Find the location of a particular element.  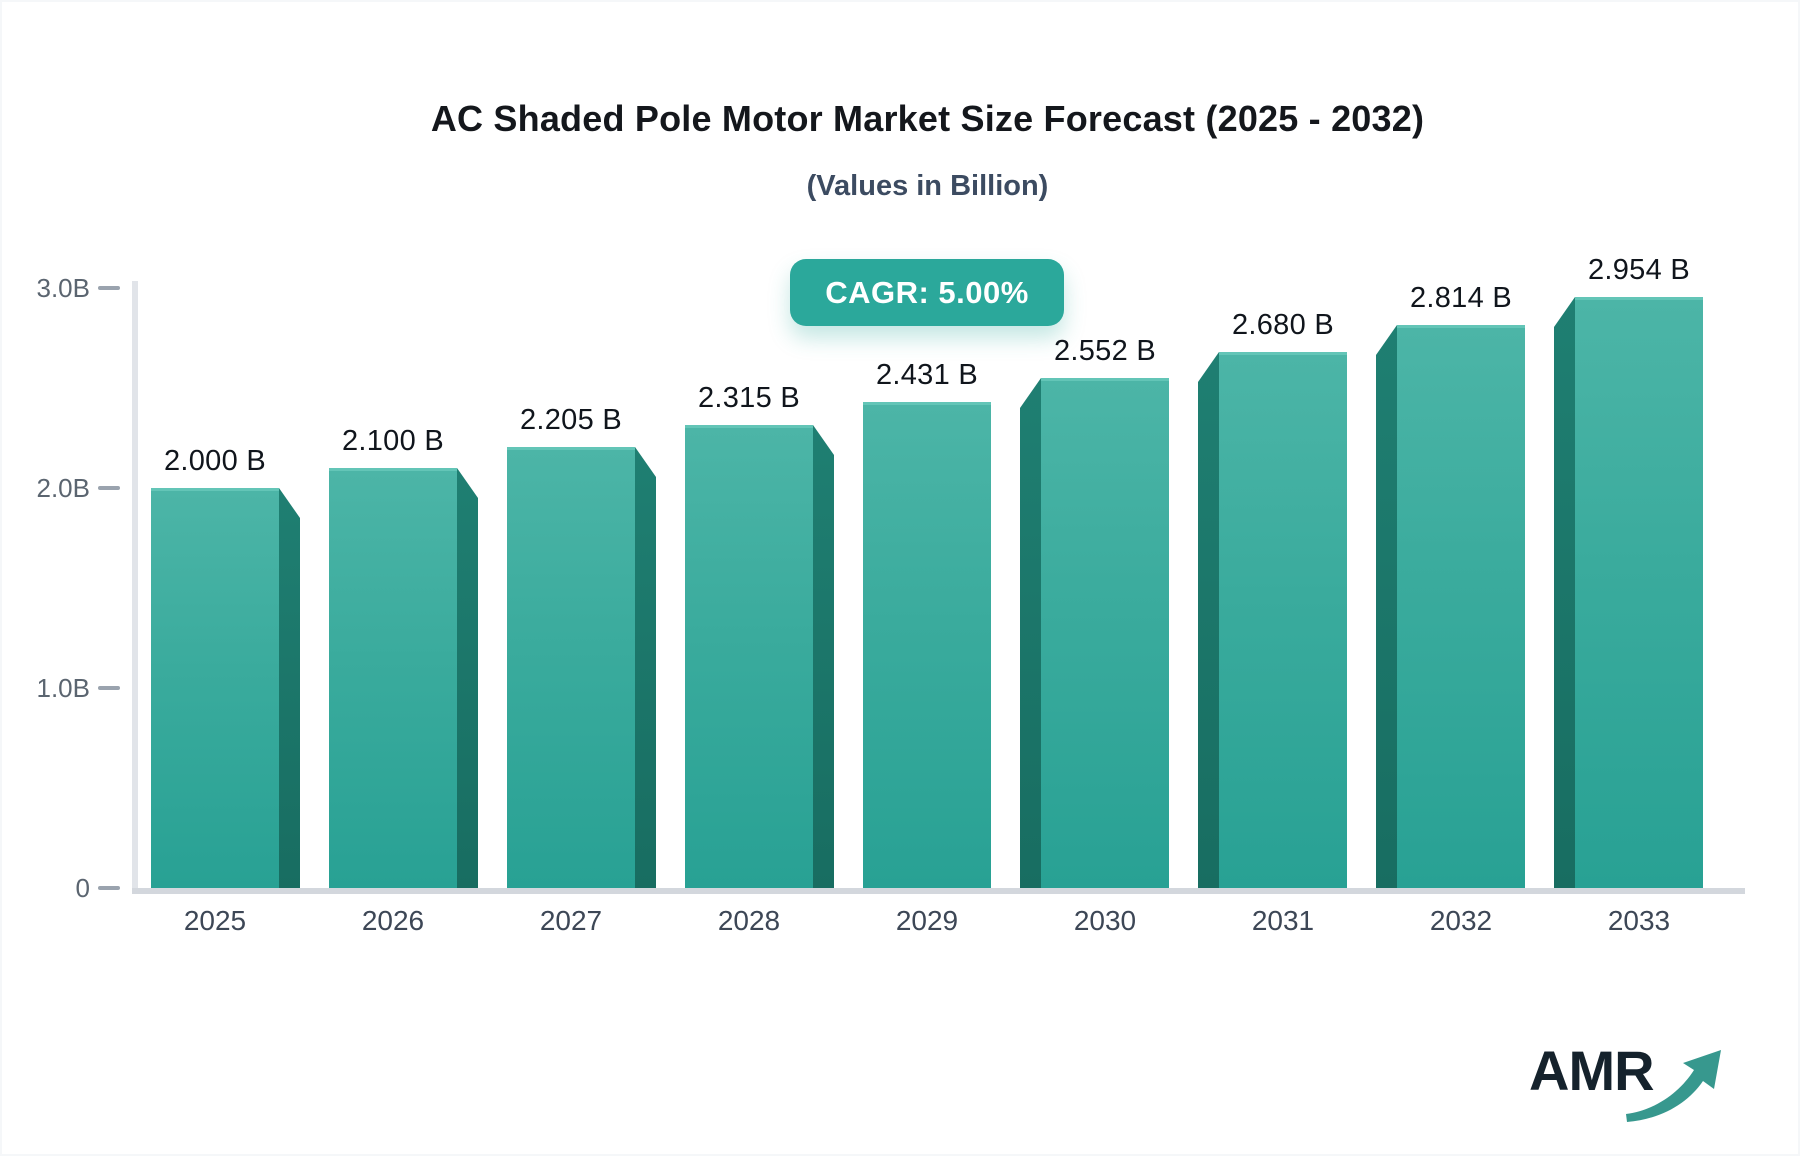

bar-side-2028 is located at coordinates (823, 656).